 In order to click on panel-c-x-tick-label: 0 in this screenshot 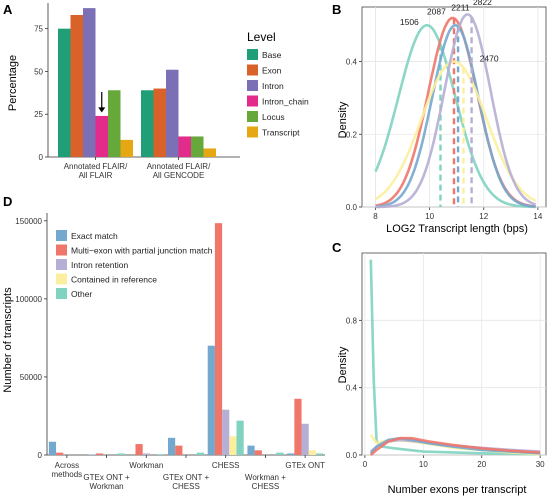, I will do `click(365, 464)`.